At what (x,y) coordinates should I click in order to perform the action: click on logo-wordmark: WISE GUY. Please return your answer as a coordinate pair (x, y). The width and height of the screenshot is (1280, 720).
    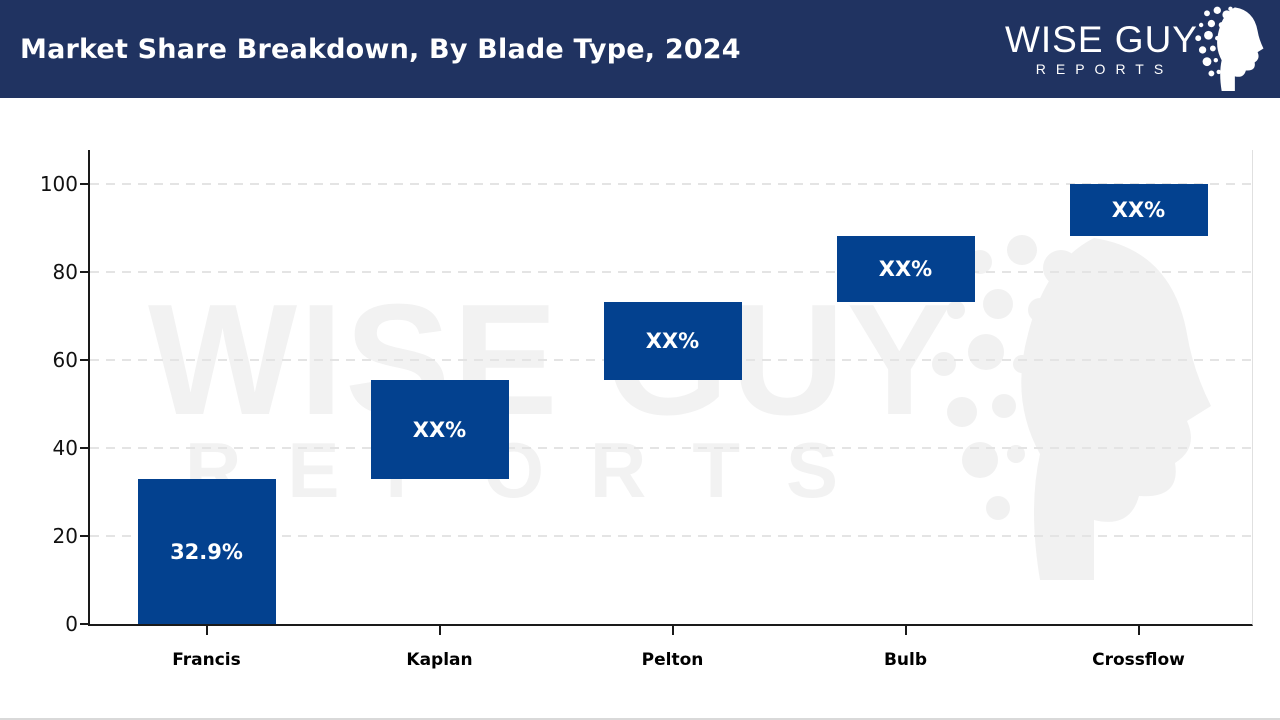
    Looking at the image, I should click on (1101, 39).